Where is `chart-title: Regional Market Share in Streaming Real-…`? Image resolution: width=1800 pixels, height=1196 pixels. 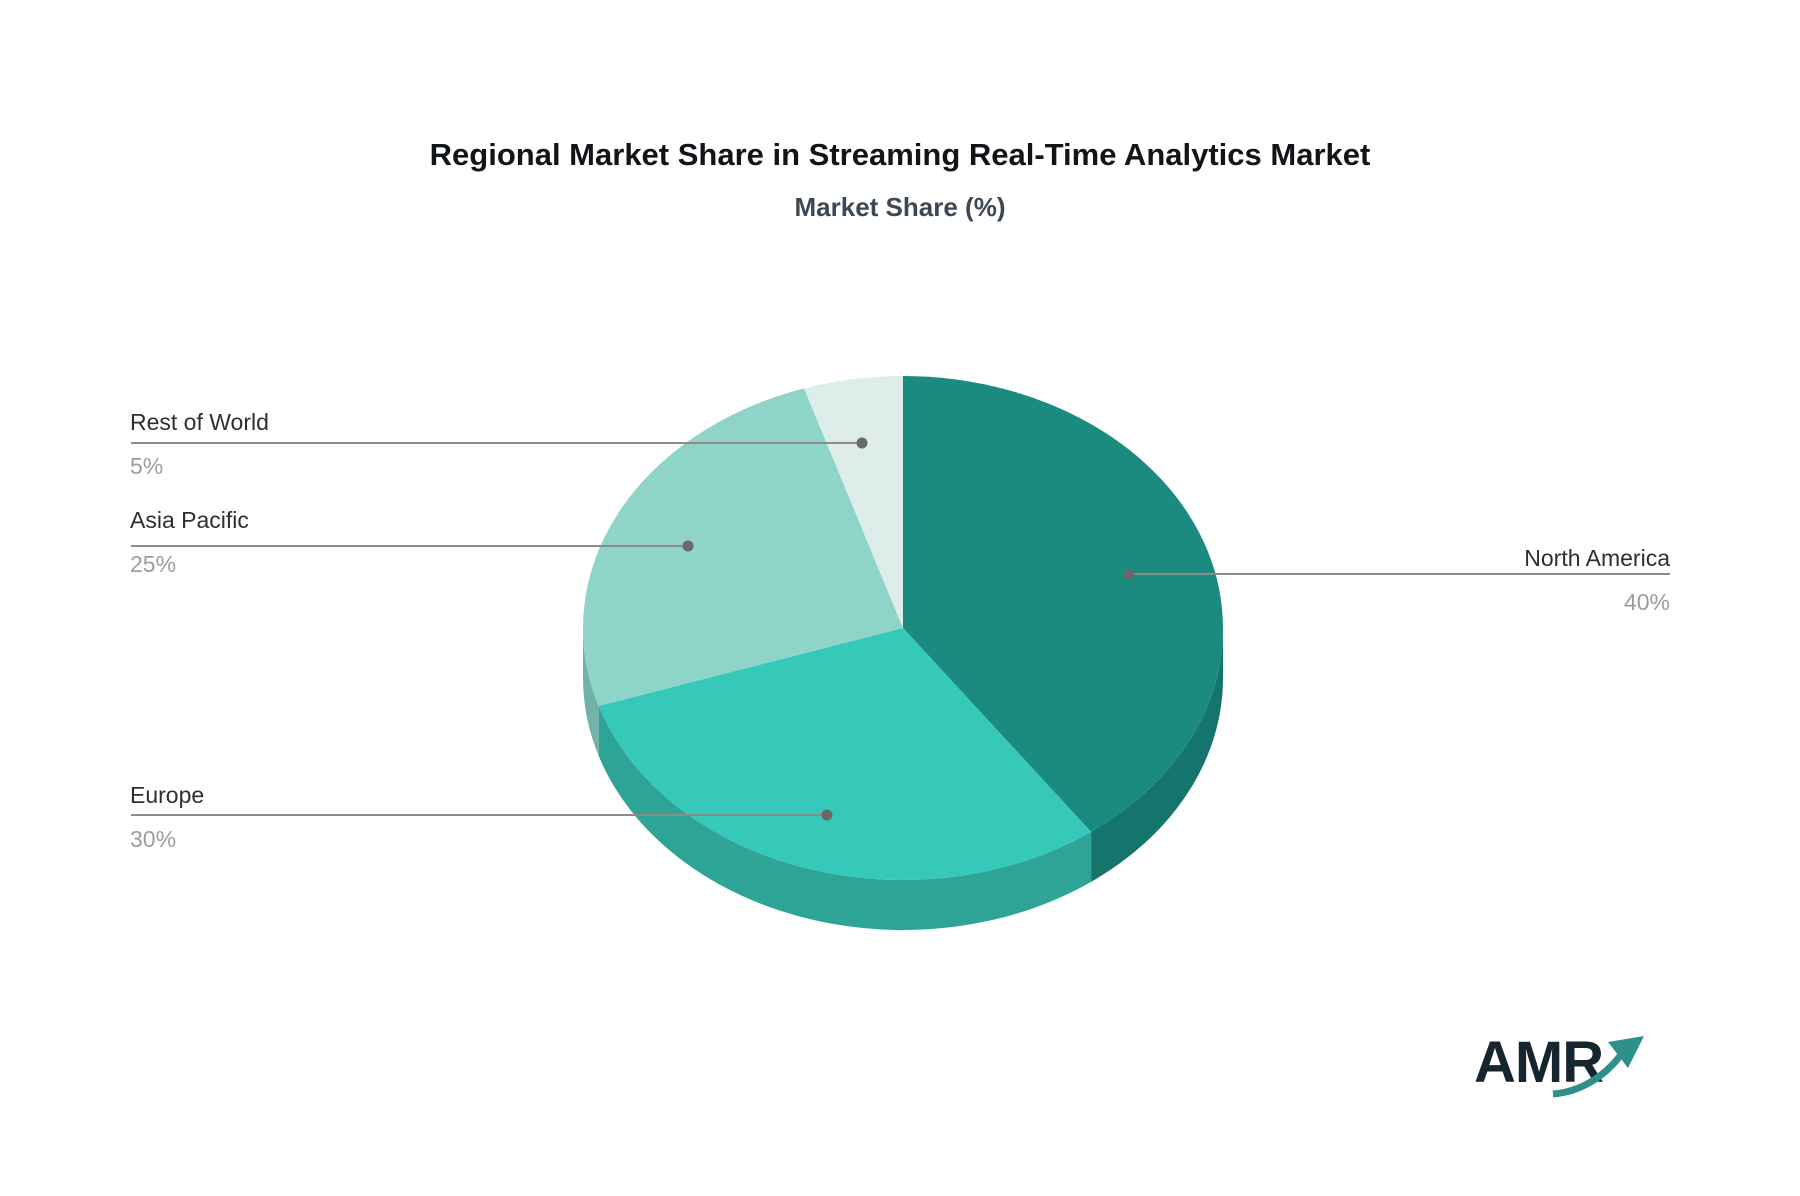
chart-title: Regional Market Share in Streaming Real-… is located at coordinates (900, 154).